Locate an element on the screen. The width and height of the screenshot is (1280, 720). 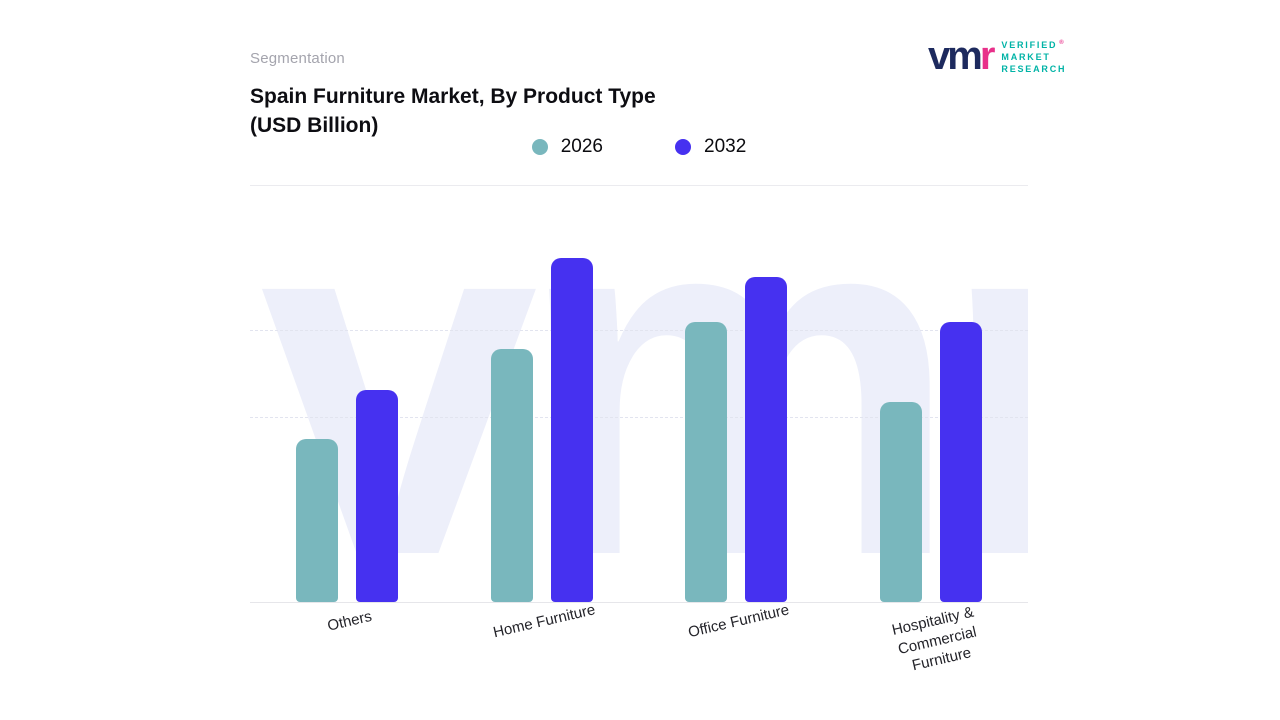
bar-2026-office-furniture is located at coordinates (706, 462).